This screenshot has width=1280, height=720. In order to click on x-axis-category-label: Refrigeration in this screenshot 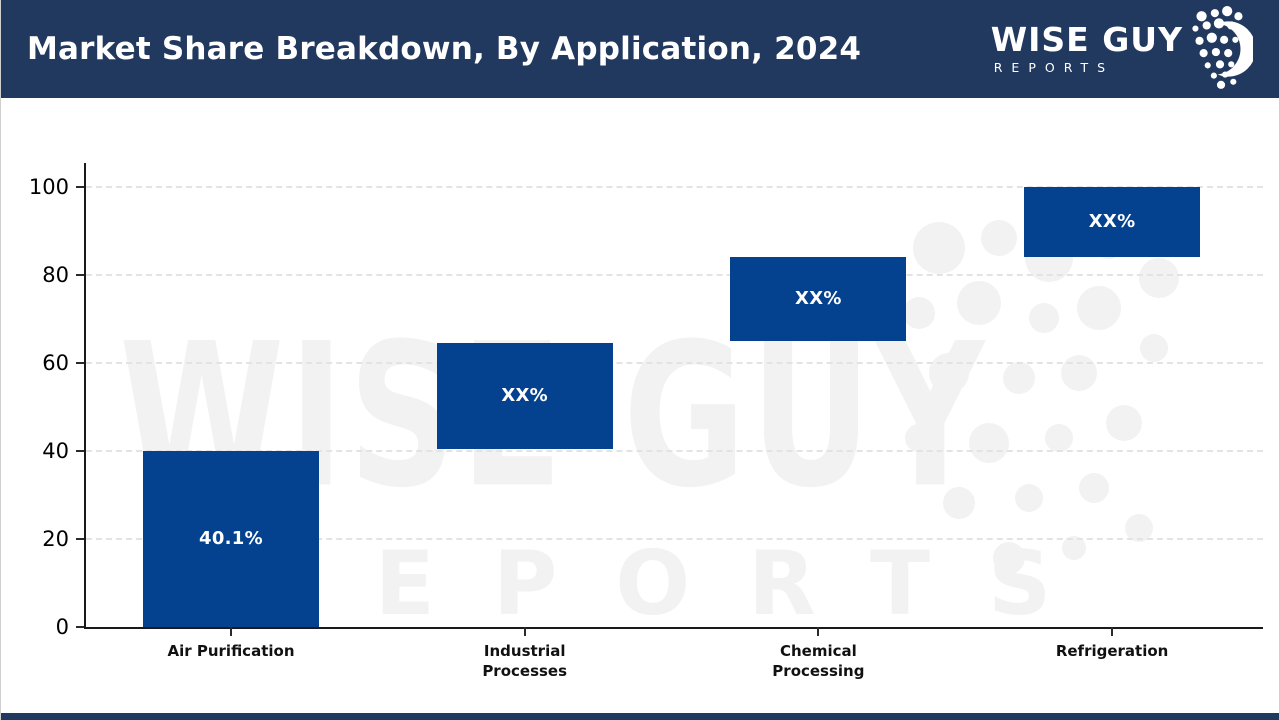, I will do `click(1112, 651)`.